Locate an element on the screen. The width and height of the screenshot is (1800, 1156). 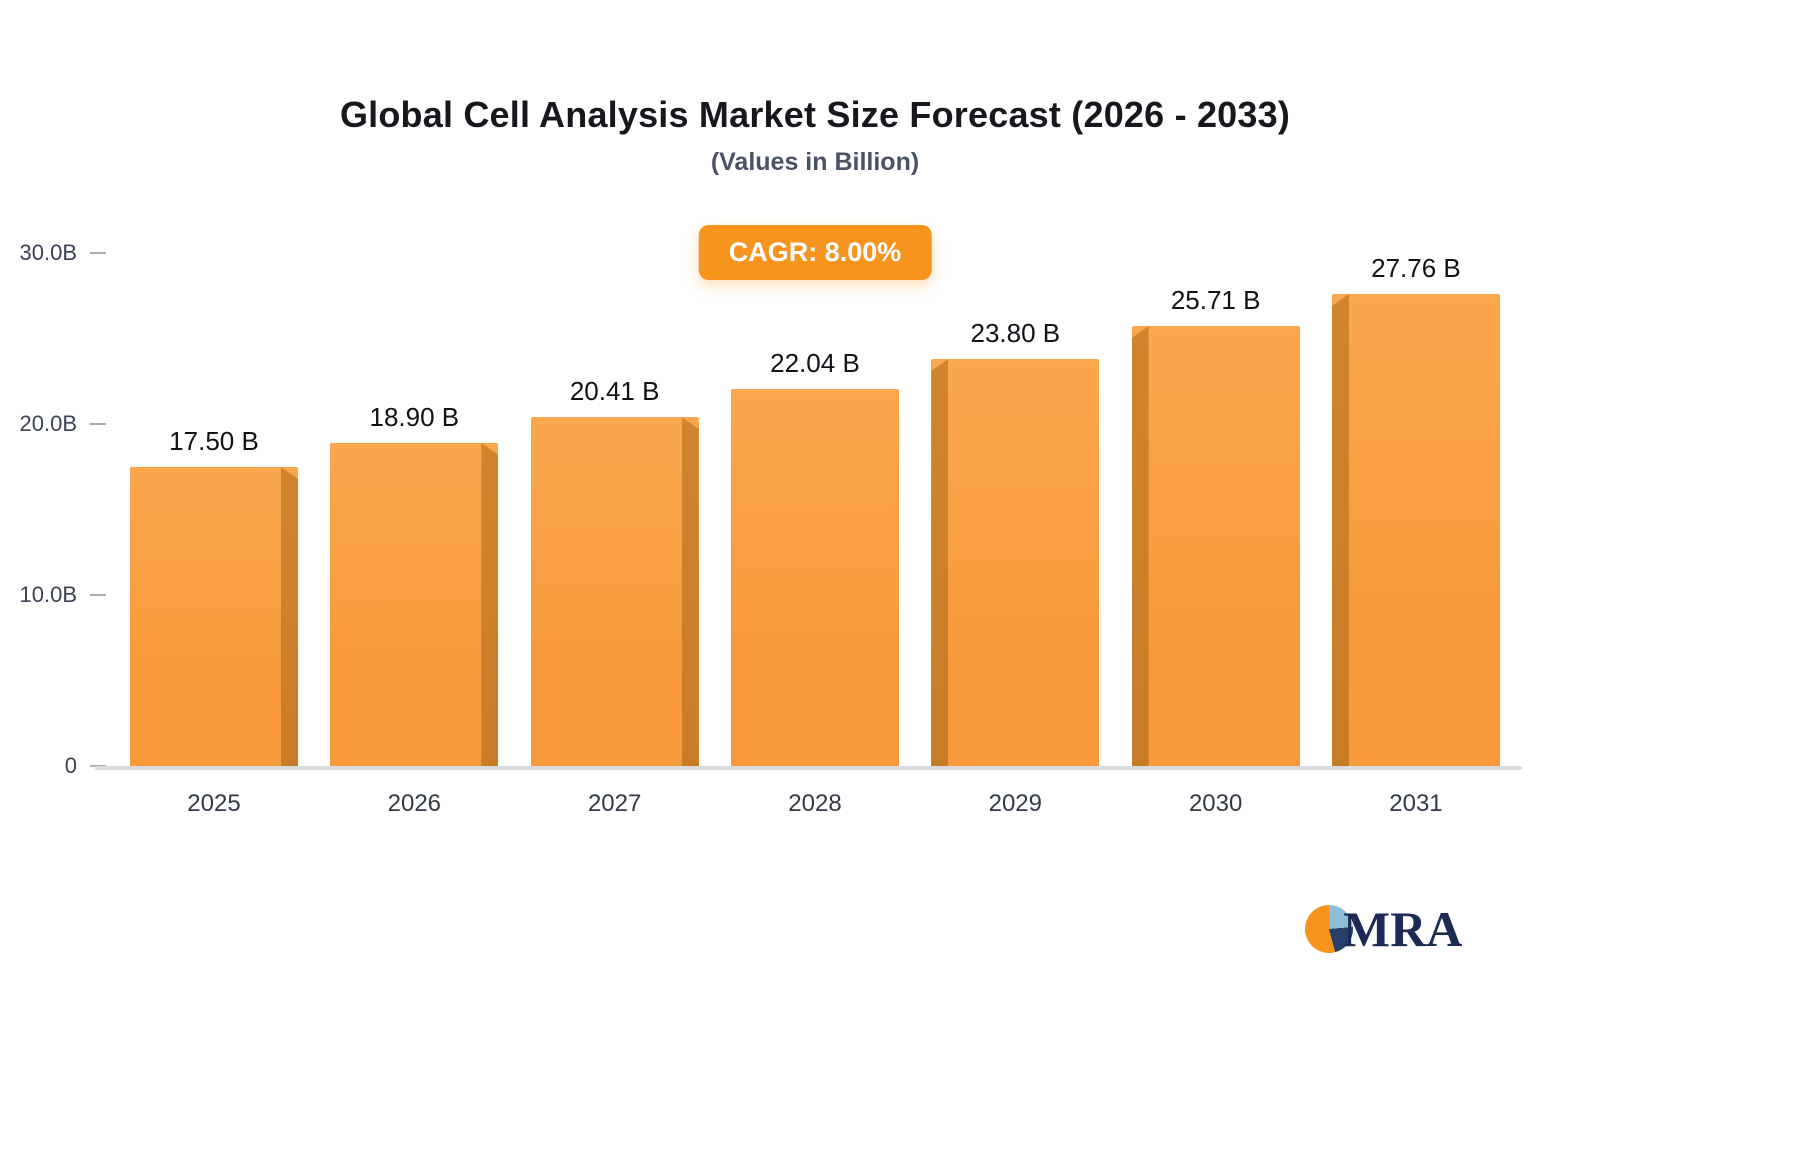
y-axis-tick: 30.0B is located at coordinates (62, 253).